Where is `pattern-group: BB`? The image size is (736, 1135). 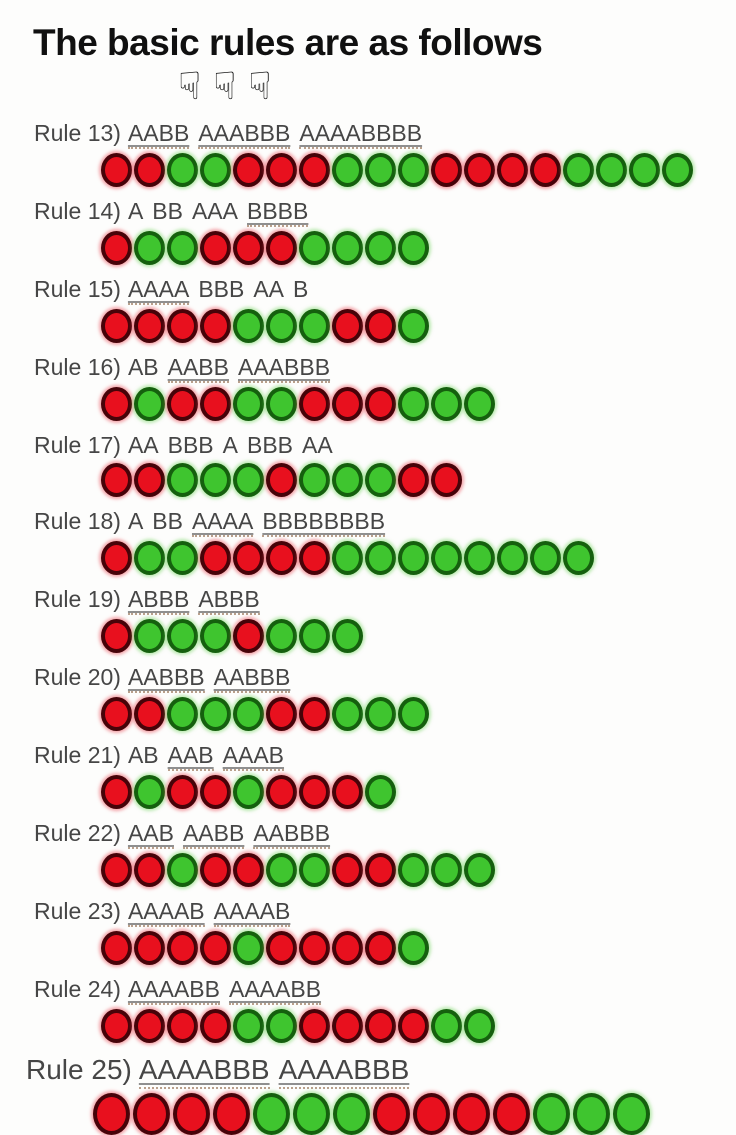
pattern-group: BB is located at coordinates (167, 521).